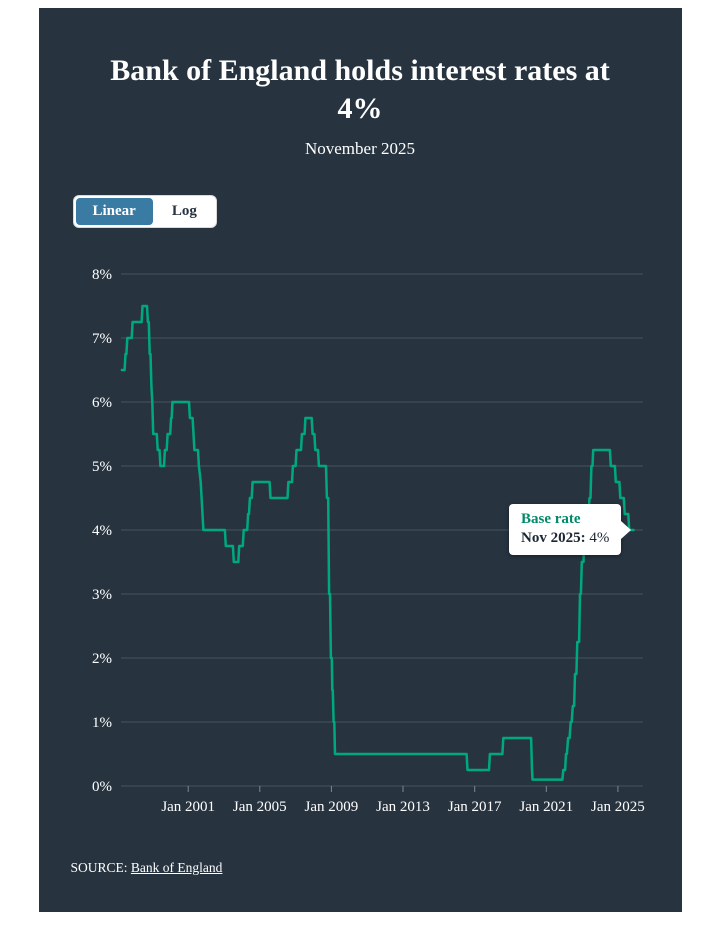 The width and height of the screenshot is (720, 927). Describe the element at coordinates (331, 807) in the screenshot. I see `svg-text: Jan 2009` at that location.